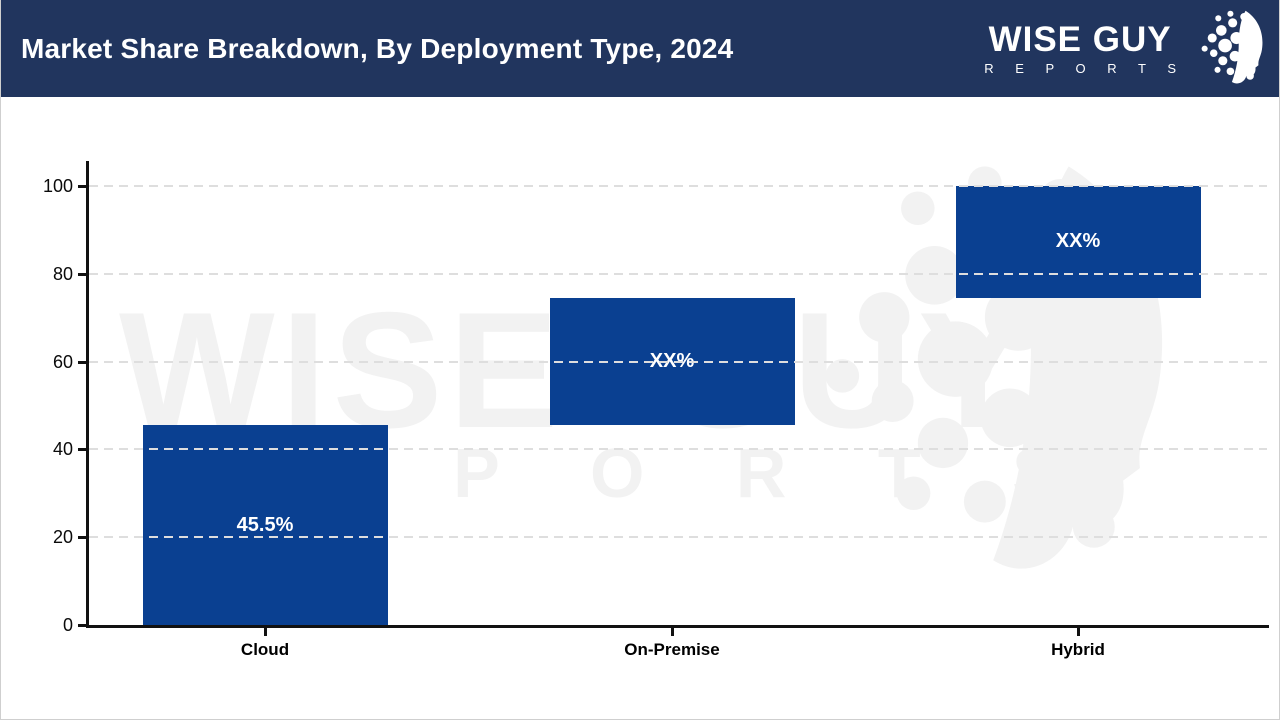  I want to click on bar-cloud: 45.5%, so click(265, 525).